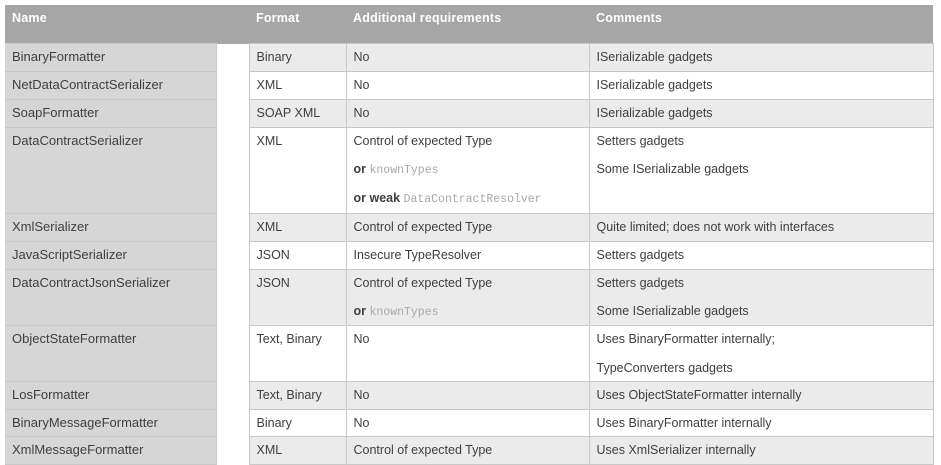 The image size is (941, 465). Describe the element at coordinates (672, 310) in the screenshot. I see `comment-line: Some ISerializable gadgets` at that location.